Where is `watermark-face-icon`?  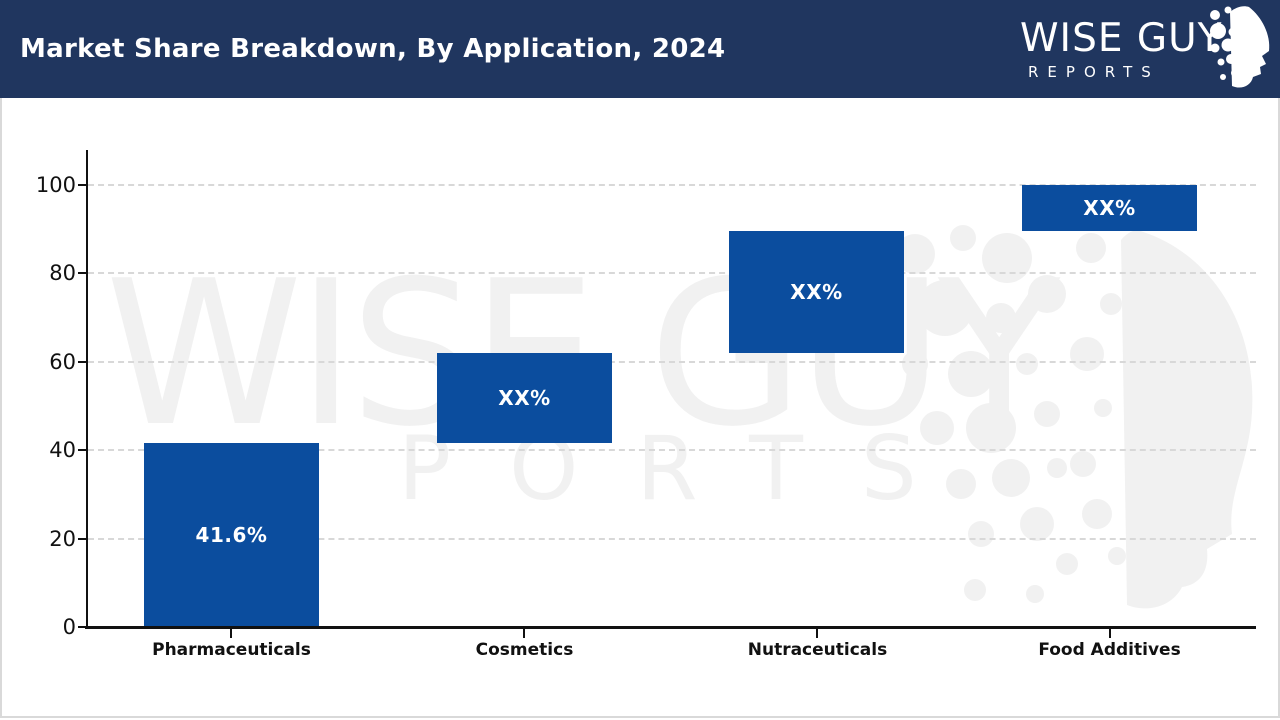 watermark-face-icon is located at coordinates (1074, 417).